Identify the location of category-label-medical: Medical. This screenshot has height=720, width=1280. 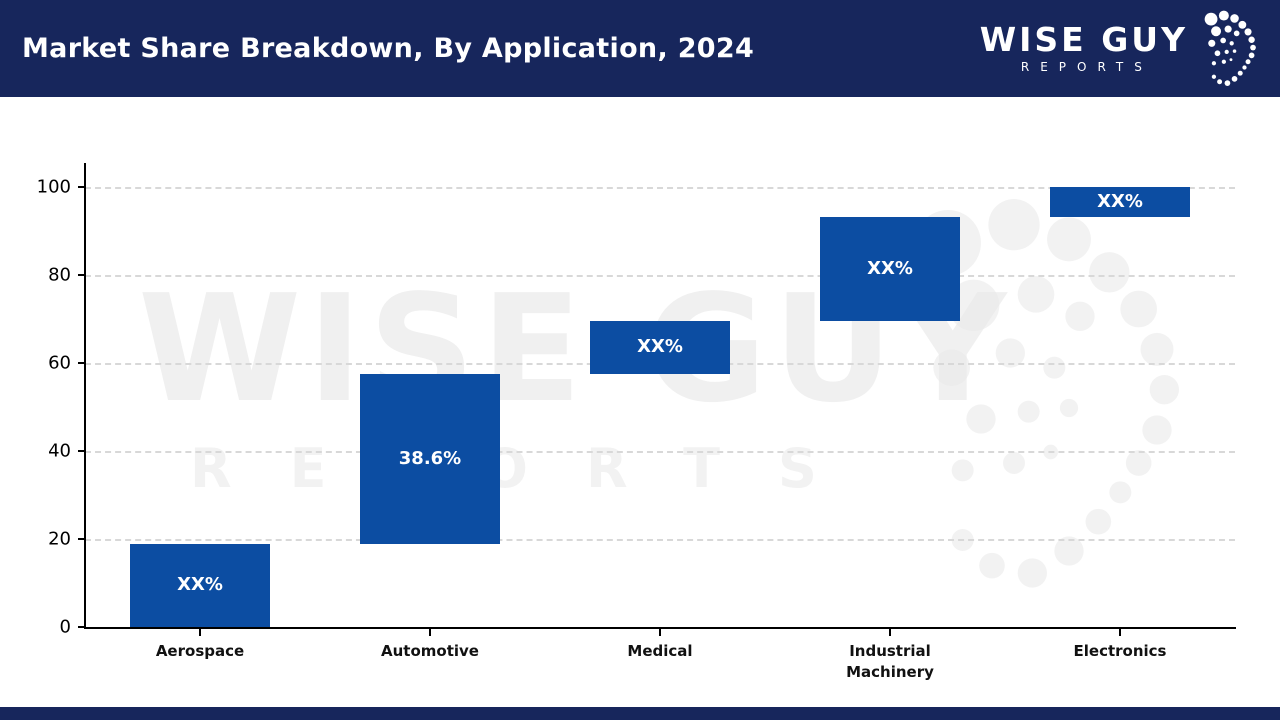
(660, 651).